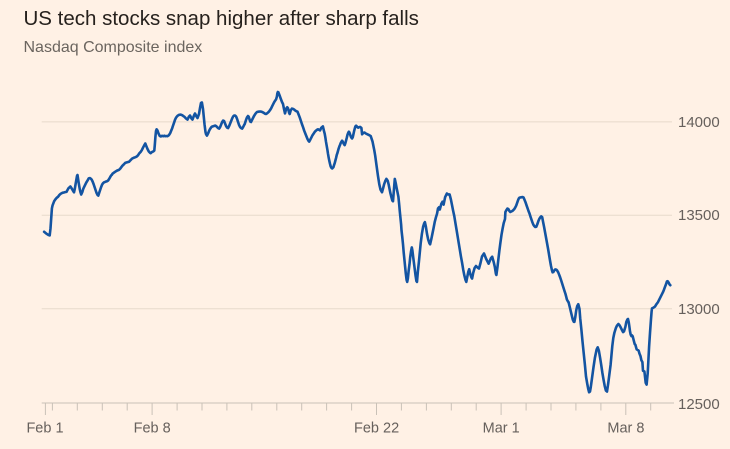 The image size is (730, 449). I want to click on svg-text: Mar 1, so click(501, 429).